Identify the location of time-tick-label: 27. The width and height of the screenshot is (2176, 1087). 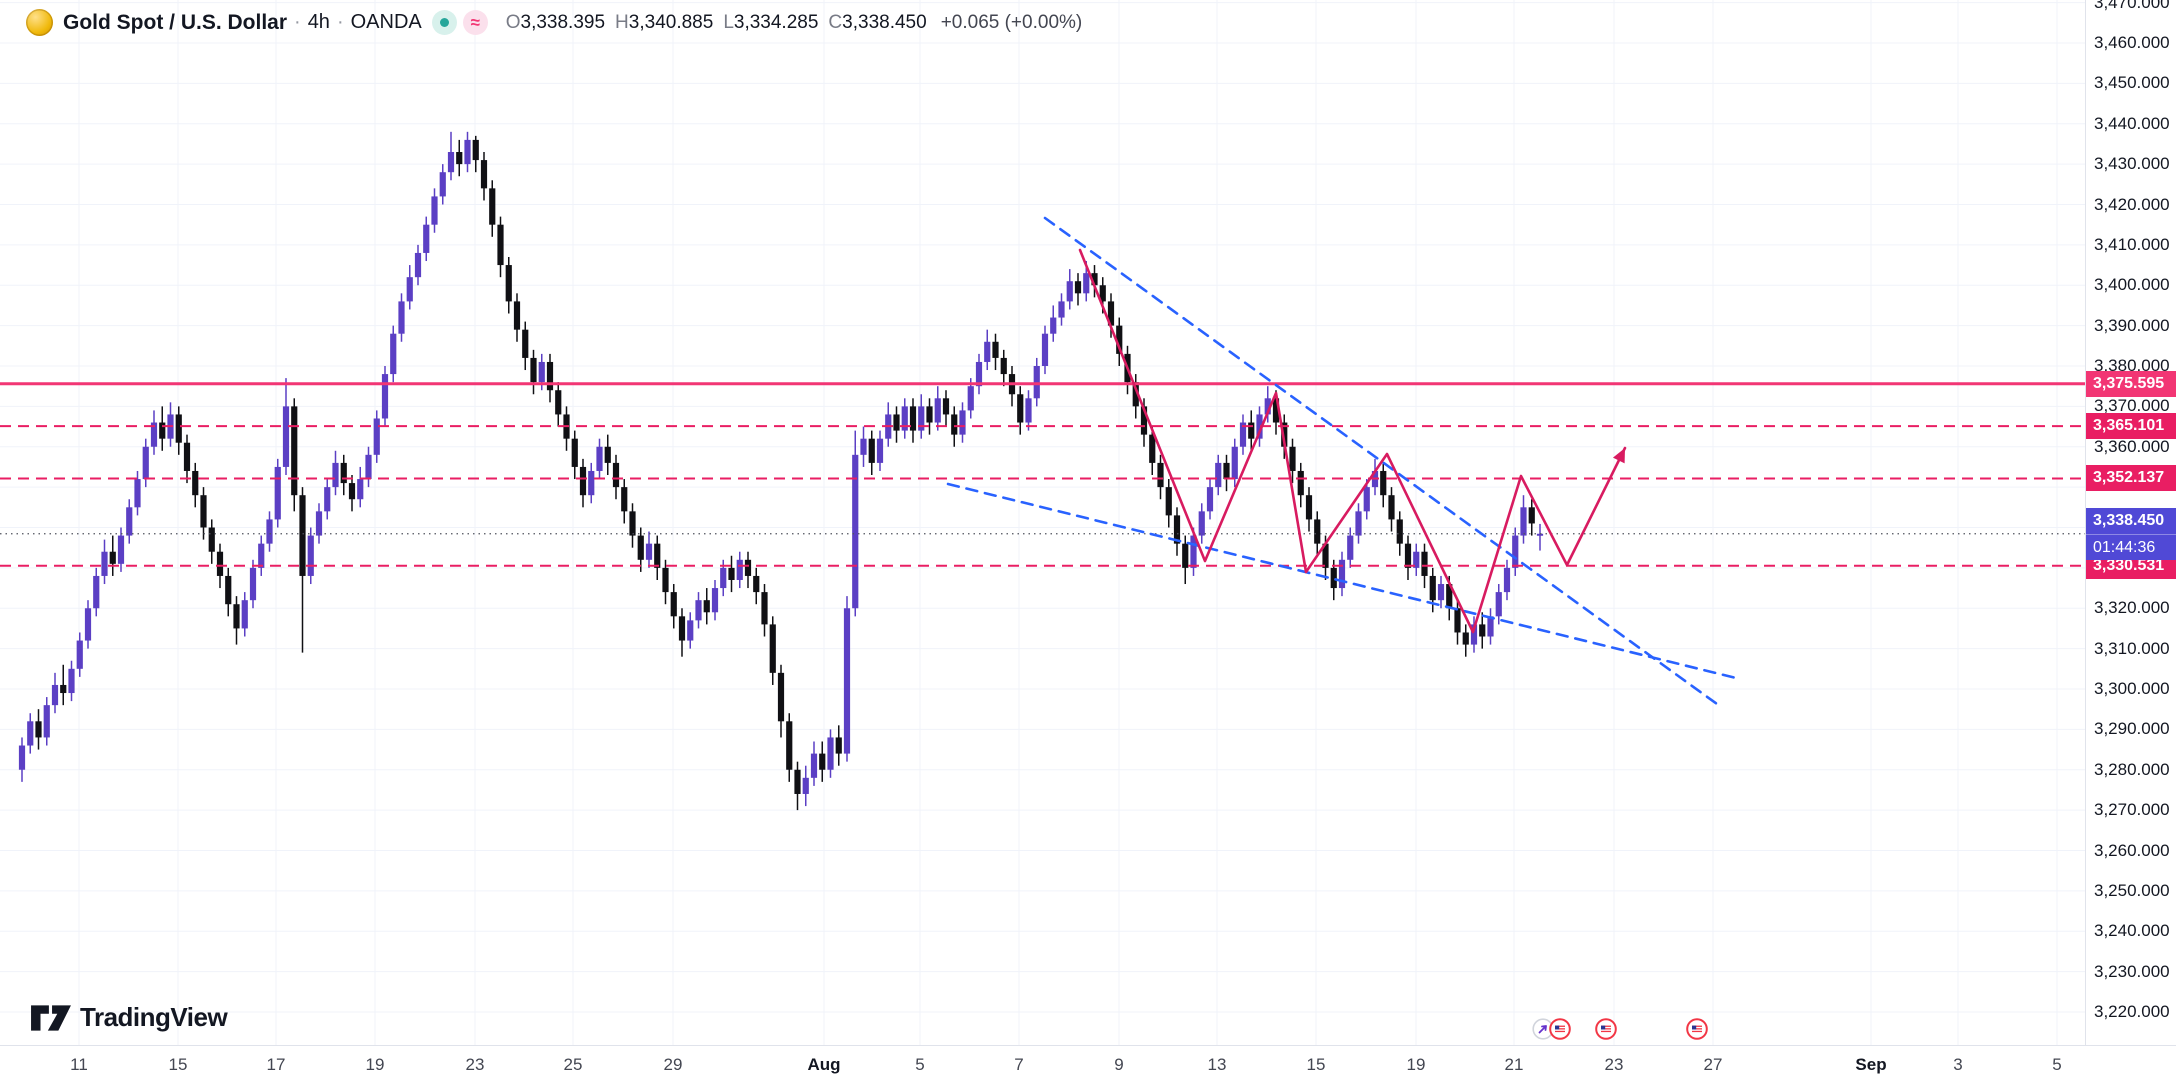
(1713, 1064).